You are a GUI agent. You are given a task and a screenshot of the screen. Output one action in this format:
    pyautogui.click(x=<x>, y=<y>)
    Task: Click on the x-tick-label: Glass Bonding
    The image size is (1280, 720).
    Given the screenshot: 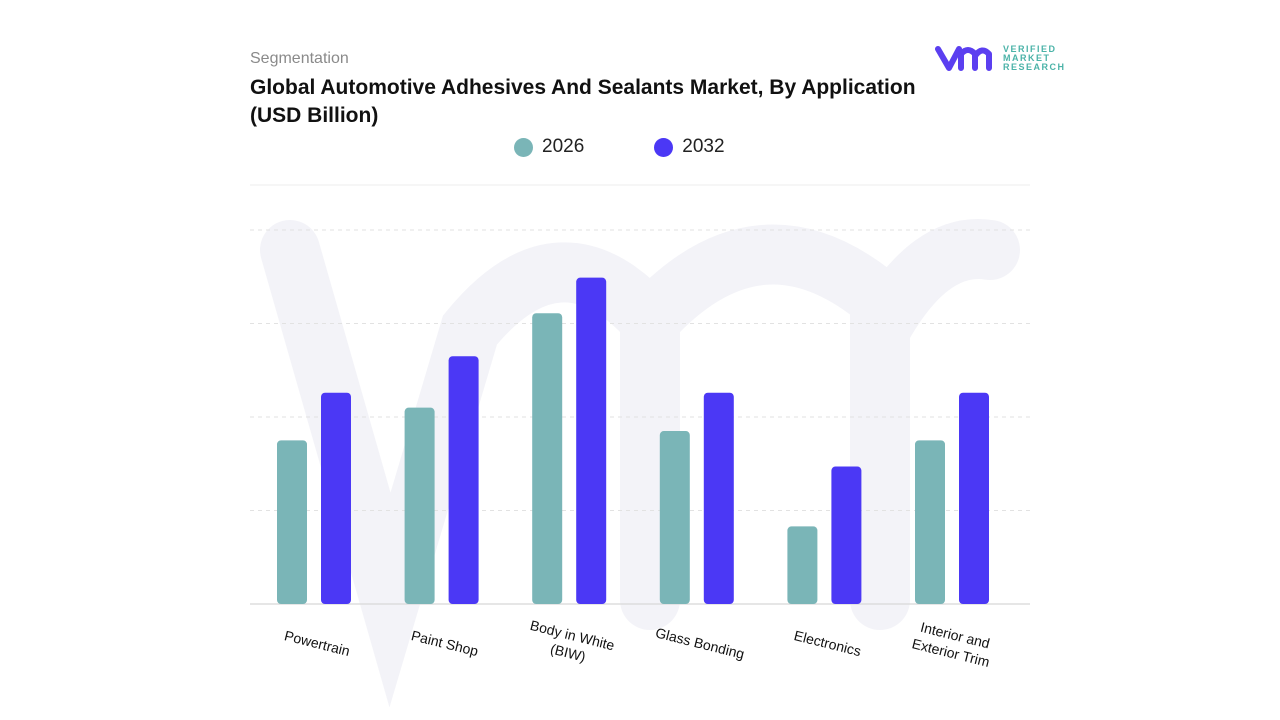 What is the action you would take?
    pyautogui.click(x=700, y=643)
    